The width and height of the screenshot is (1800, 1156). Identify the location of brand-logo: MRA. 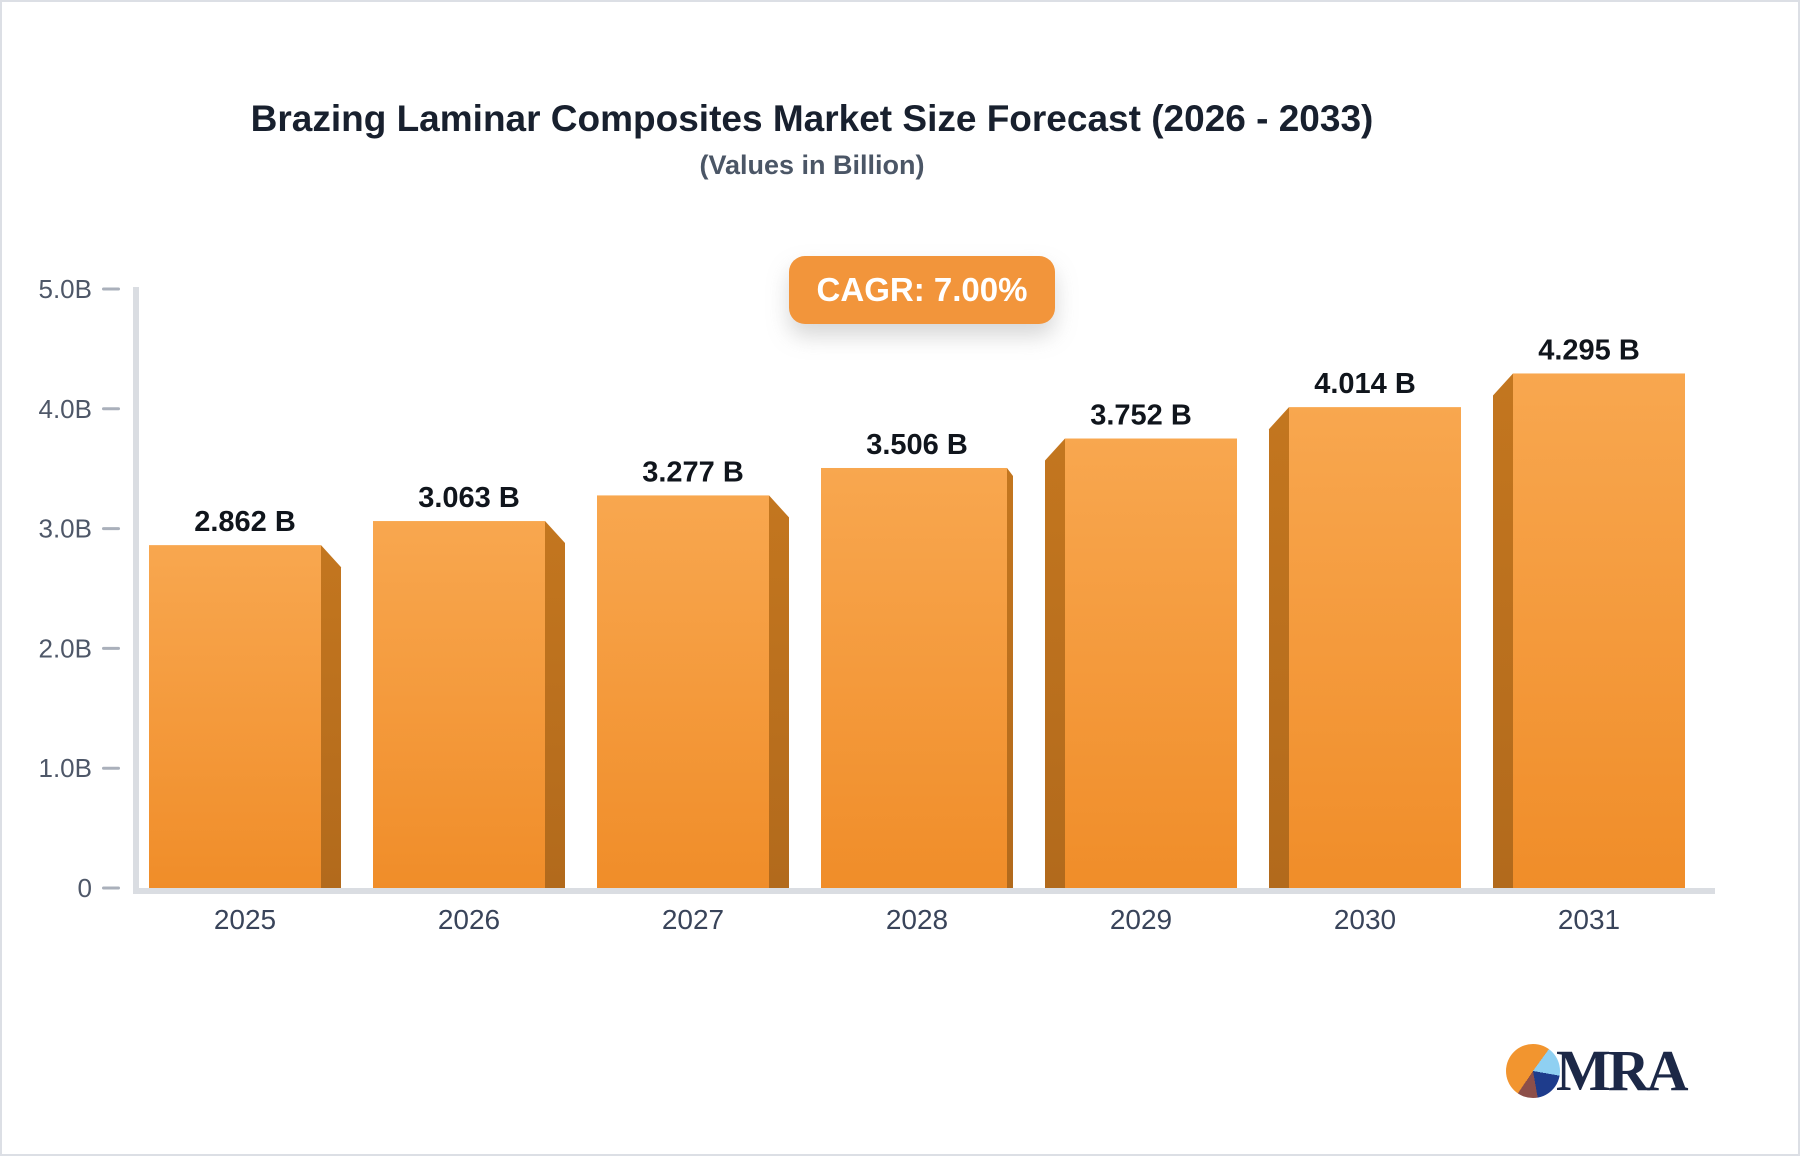
(1597, 1070).